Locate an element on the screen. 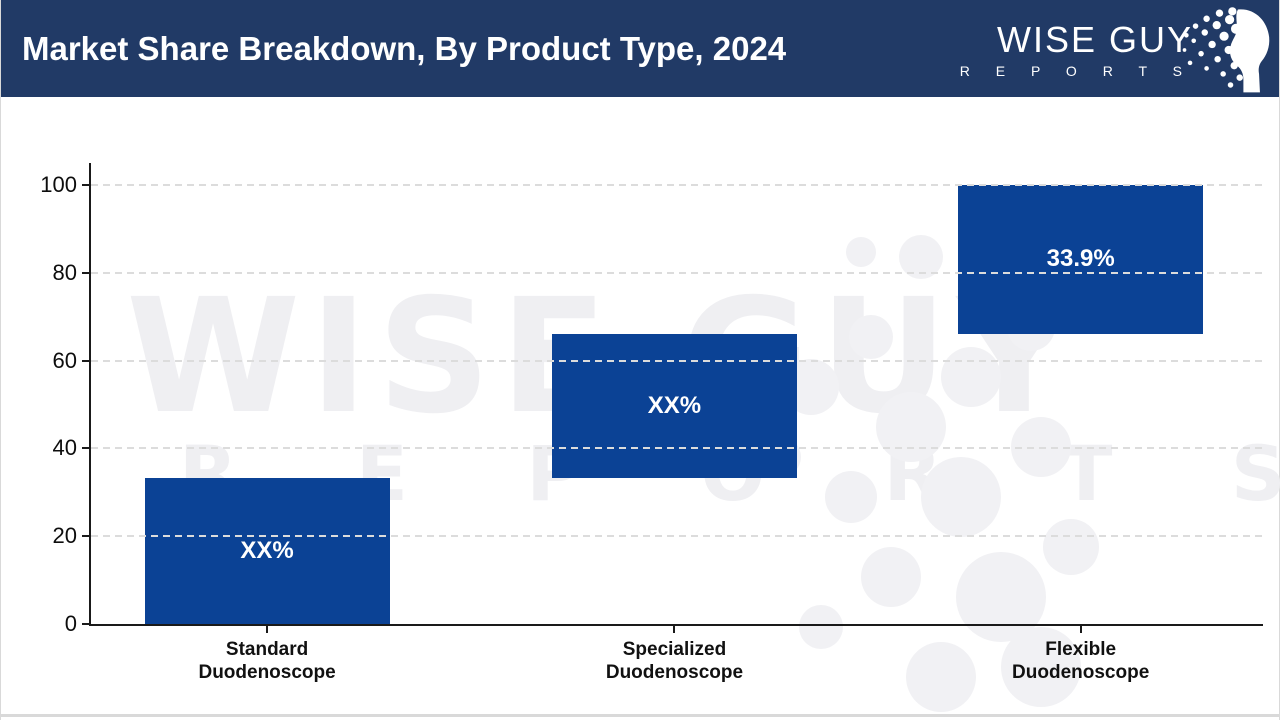 This screenshot has height=720, width=1280. y-tick-label-60: 60 is located at coordinates (64, 360).